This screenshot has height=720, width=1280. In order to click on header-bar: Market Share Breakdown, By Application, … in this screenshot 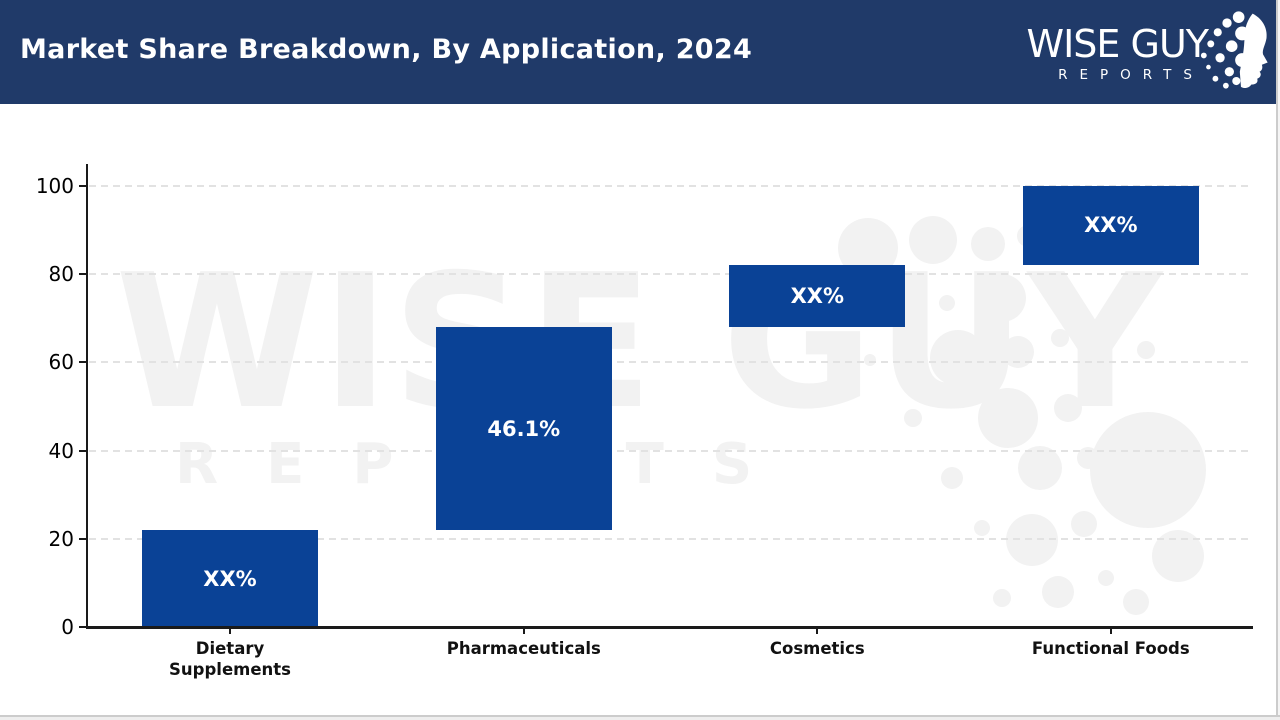, I will do `click(640, 52)`.